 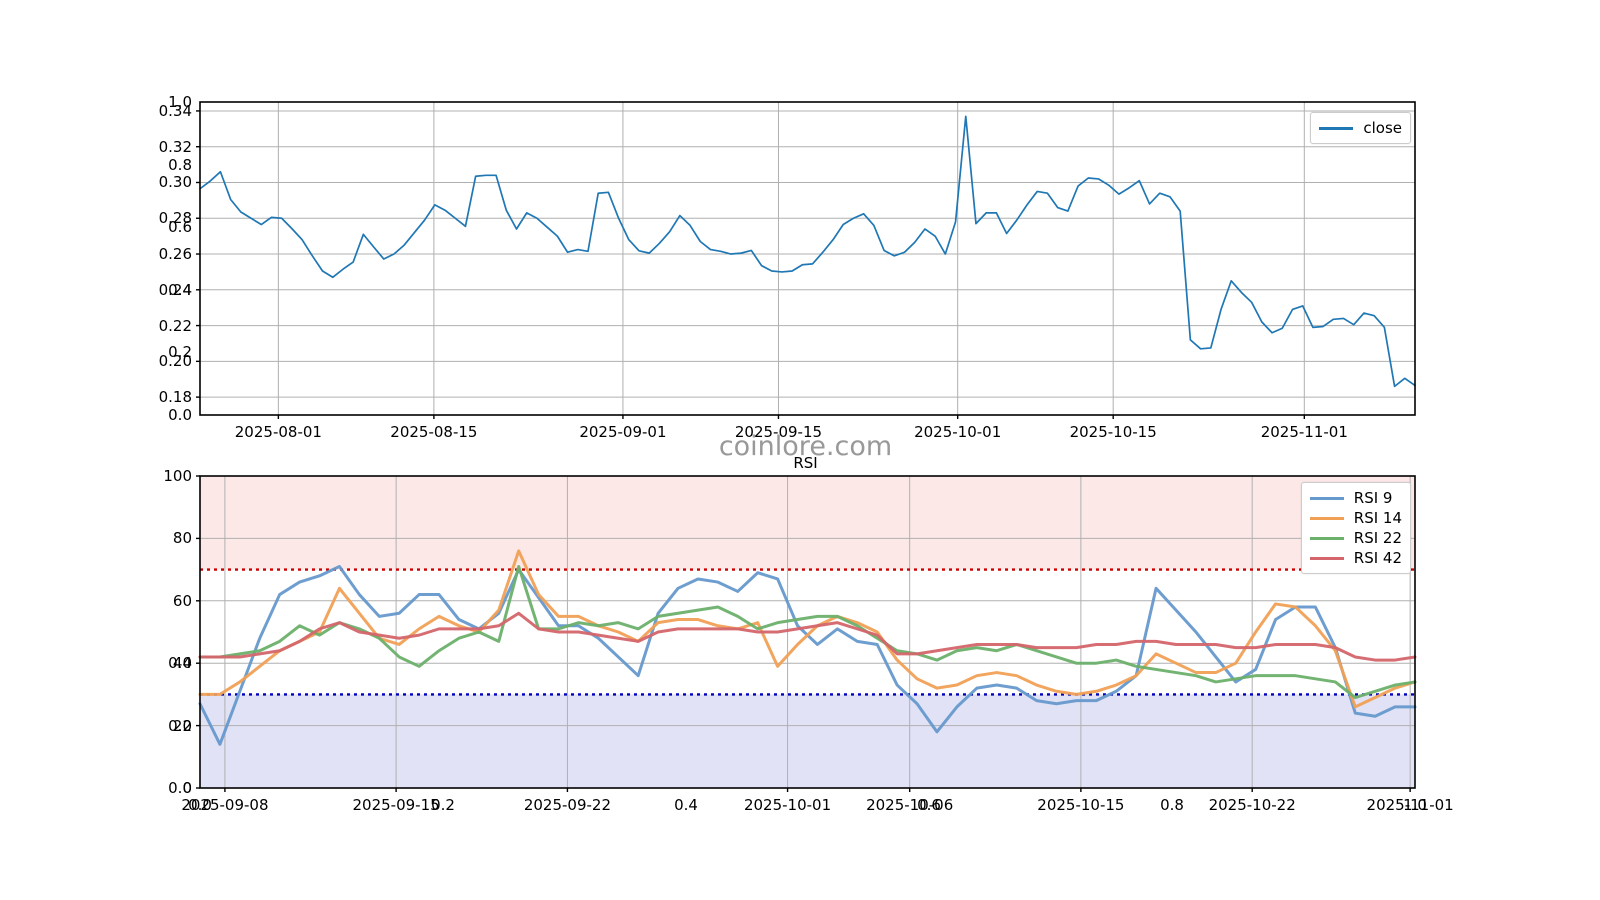 I want to click on rsi-ytick-label: 100, so click(x=177, y=476).